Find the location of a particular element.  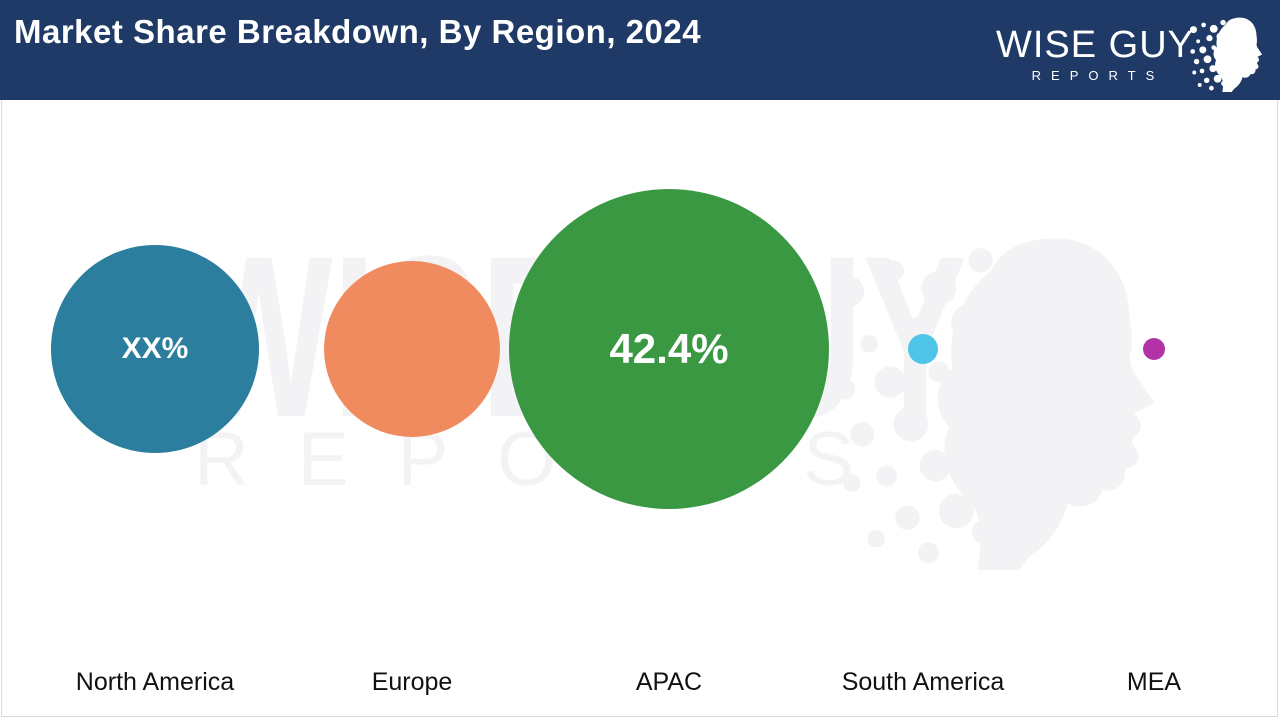

page-title: Market Share Breakdown, By Region, 2024 is located at coordinates (358, 31).